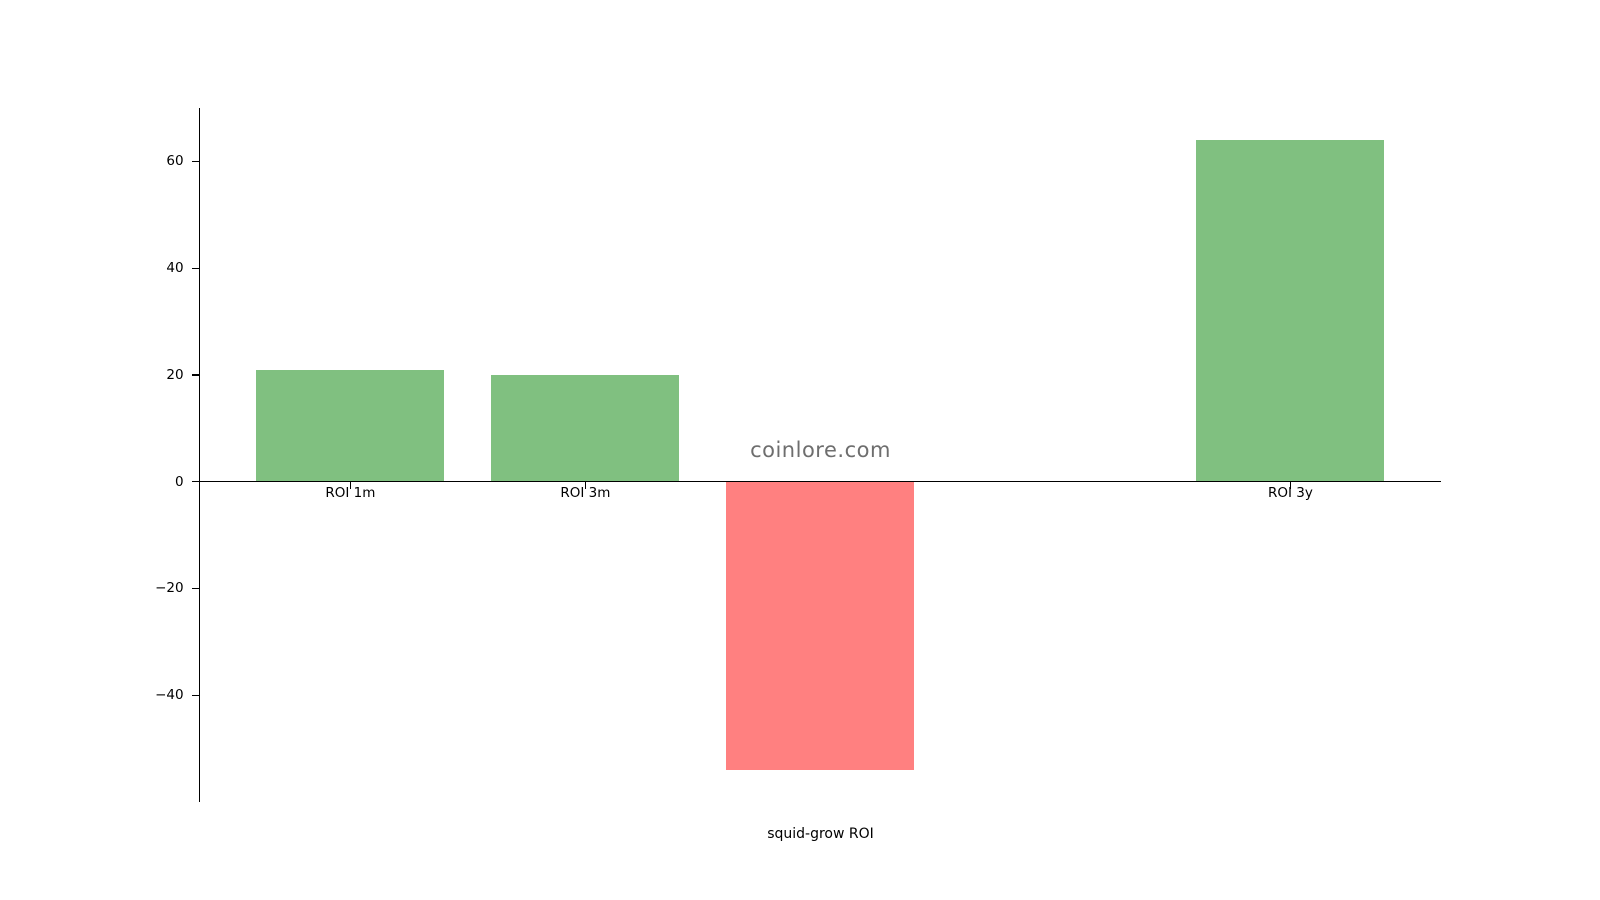 The width and height of the screenshot is (1600, 900). What do you see at coordinates (179, 481) in the screenshot?
I see `y-tick-label: 0` at bounding box center [179, 481].